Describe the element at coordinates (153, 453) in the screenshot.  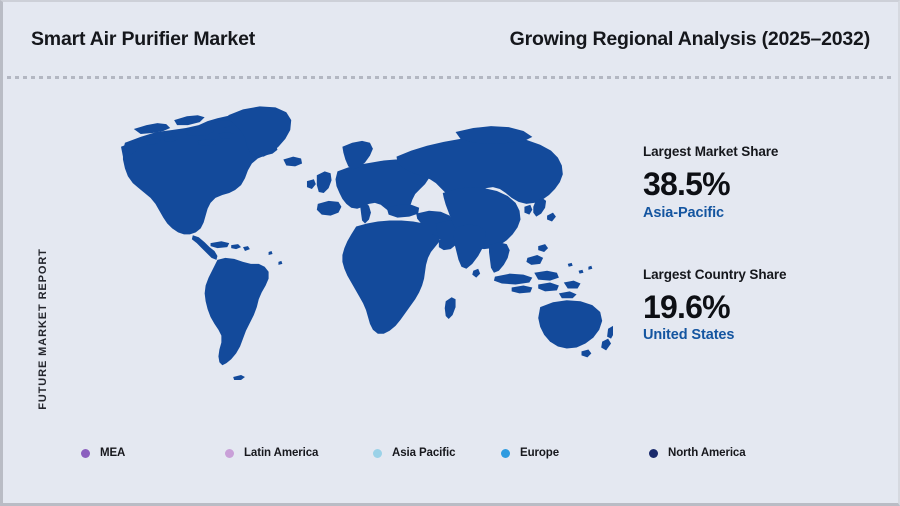
I see `legend-item-mea: MEA` at that location.